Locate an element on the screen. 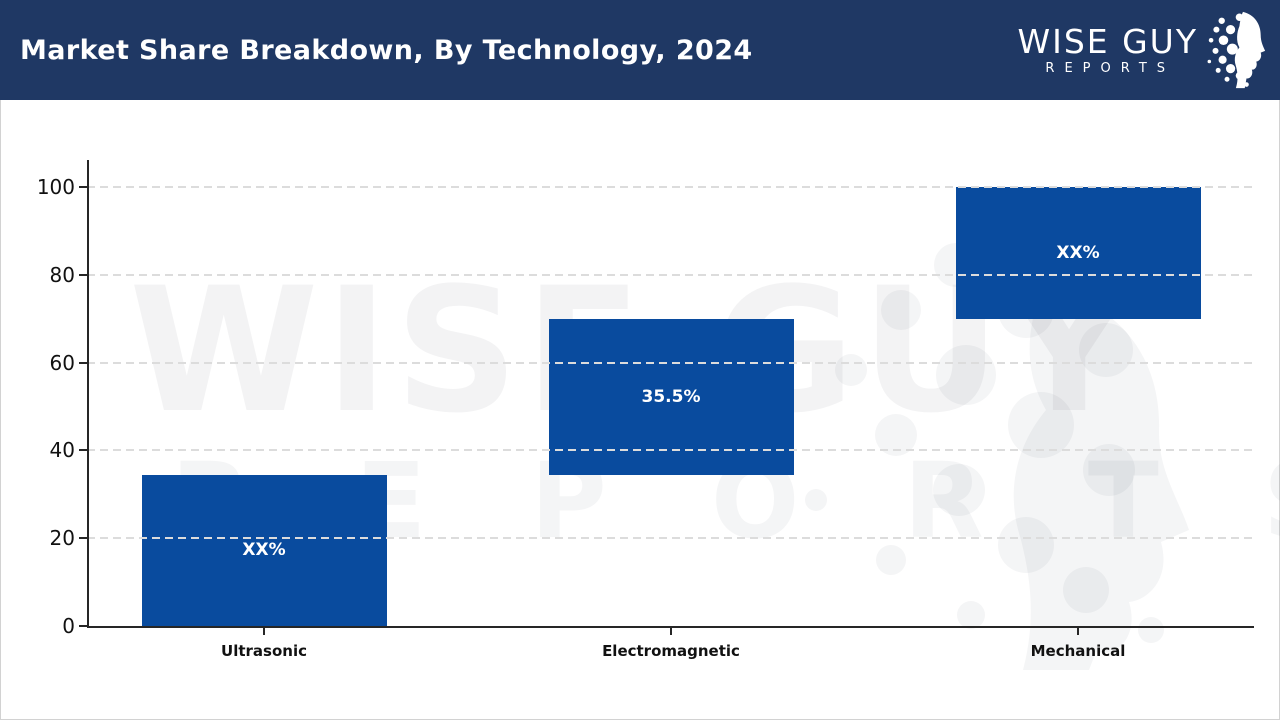 The height and width of the screenshot is (720, 1280). bar-value-label-ultrasonic: XX% is located at coordinates (264, 550).